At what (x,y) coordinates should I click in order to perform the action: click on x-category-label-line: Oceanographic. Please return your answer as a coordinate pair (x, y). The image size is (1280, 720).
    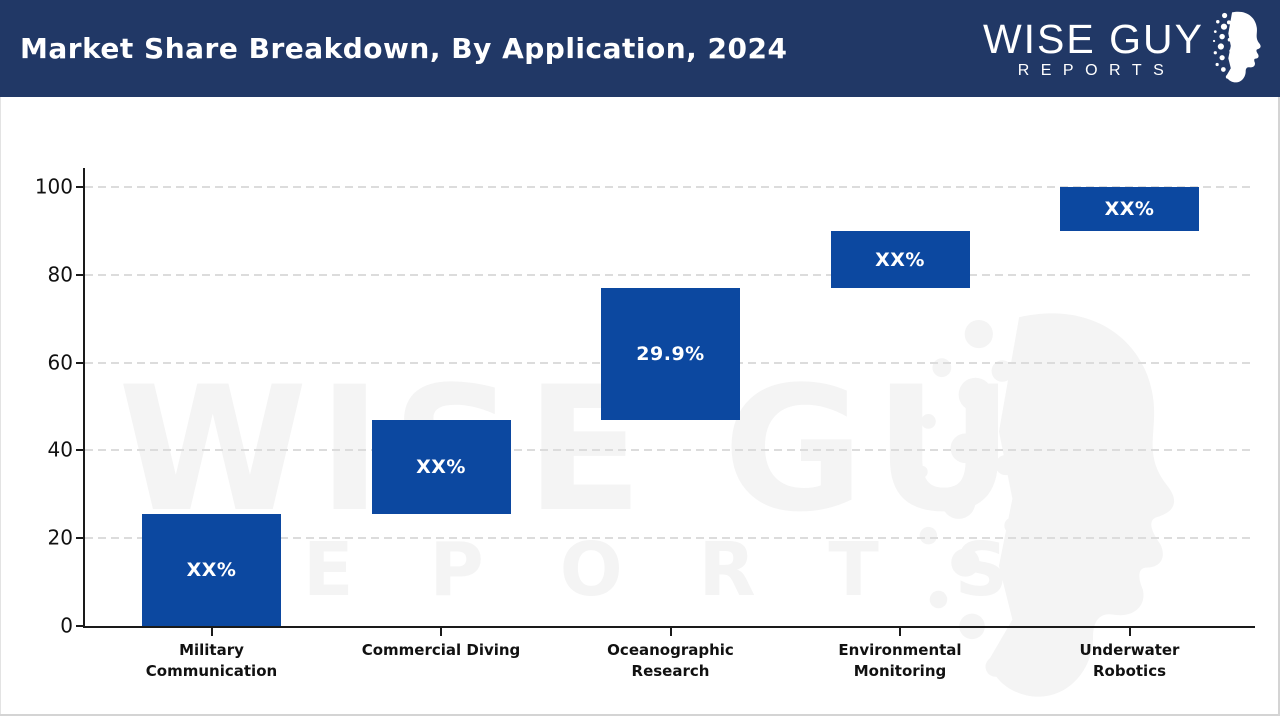
    Looking at the image, I should click on (670, 650).